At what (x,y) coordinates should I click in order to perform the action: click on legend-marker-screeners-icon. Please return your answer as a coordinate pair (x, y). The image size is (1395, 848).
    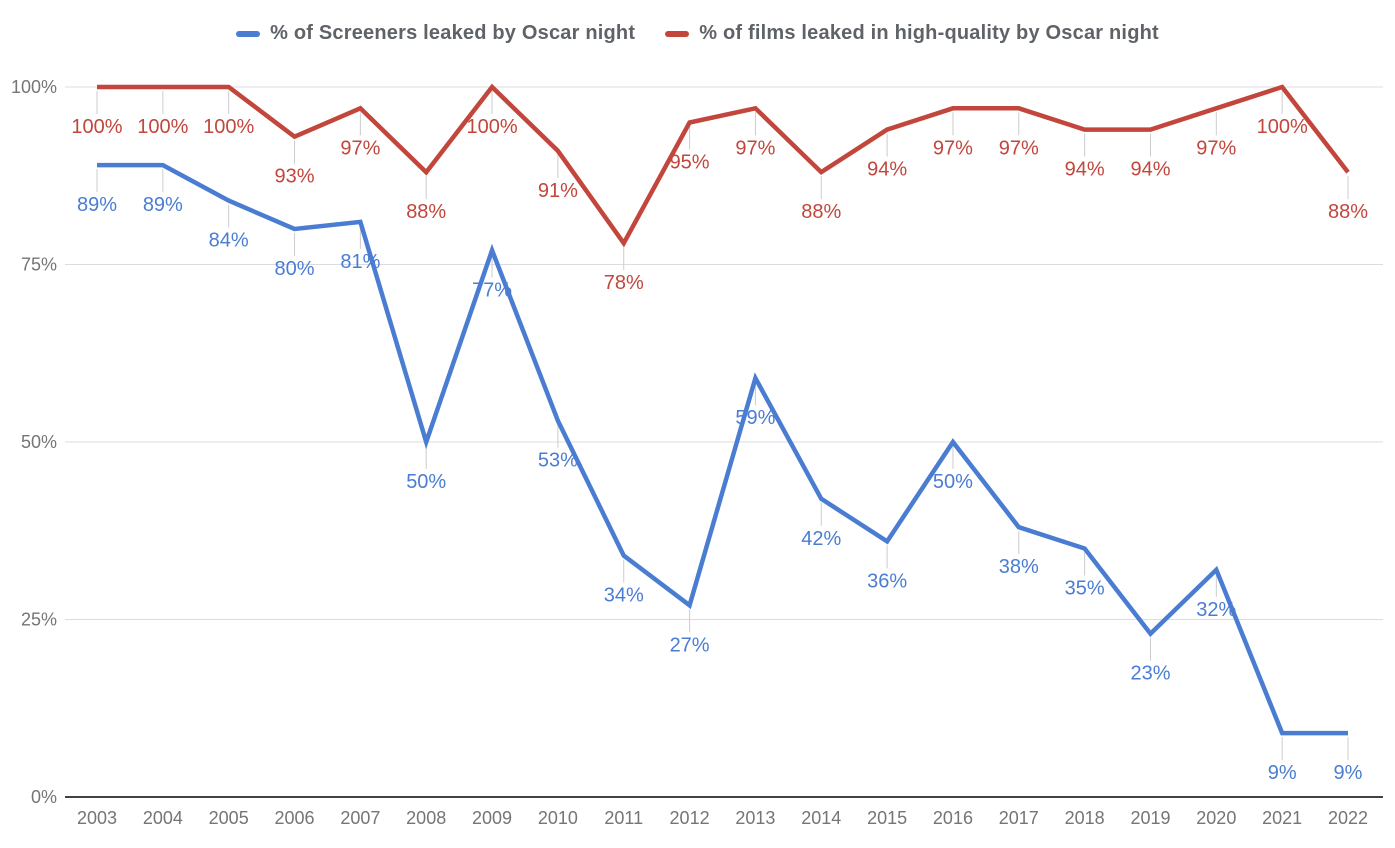
    Looking at the image, I should click on (248, 33).